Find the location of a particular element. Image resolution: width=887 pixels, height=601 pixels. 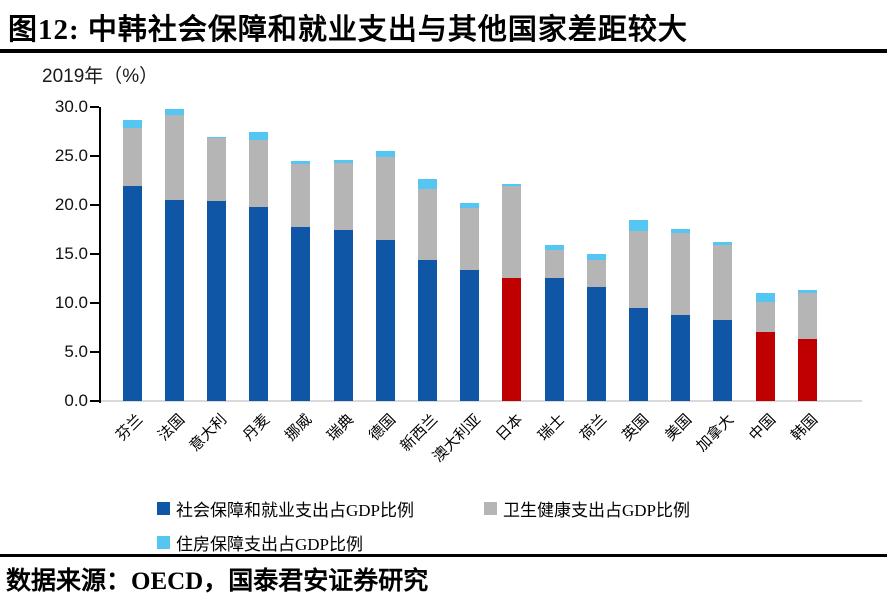

x-axis-baseline is located at coordinates (481, 401).